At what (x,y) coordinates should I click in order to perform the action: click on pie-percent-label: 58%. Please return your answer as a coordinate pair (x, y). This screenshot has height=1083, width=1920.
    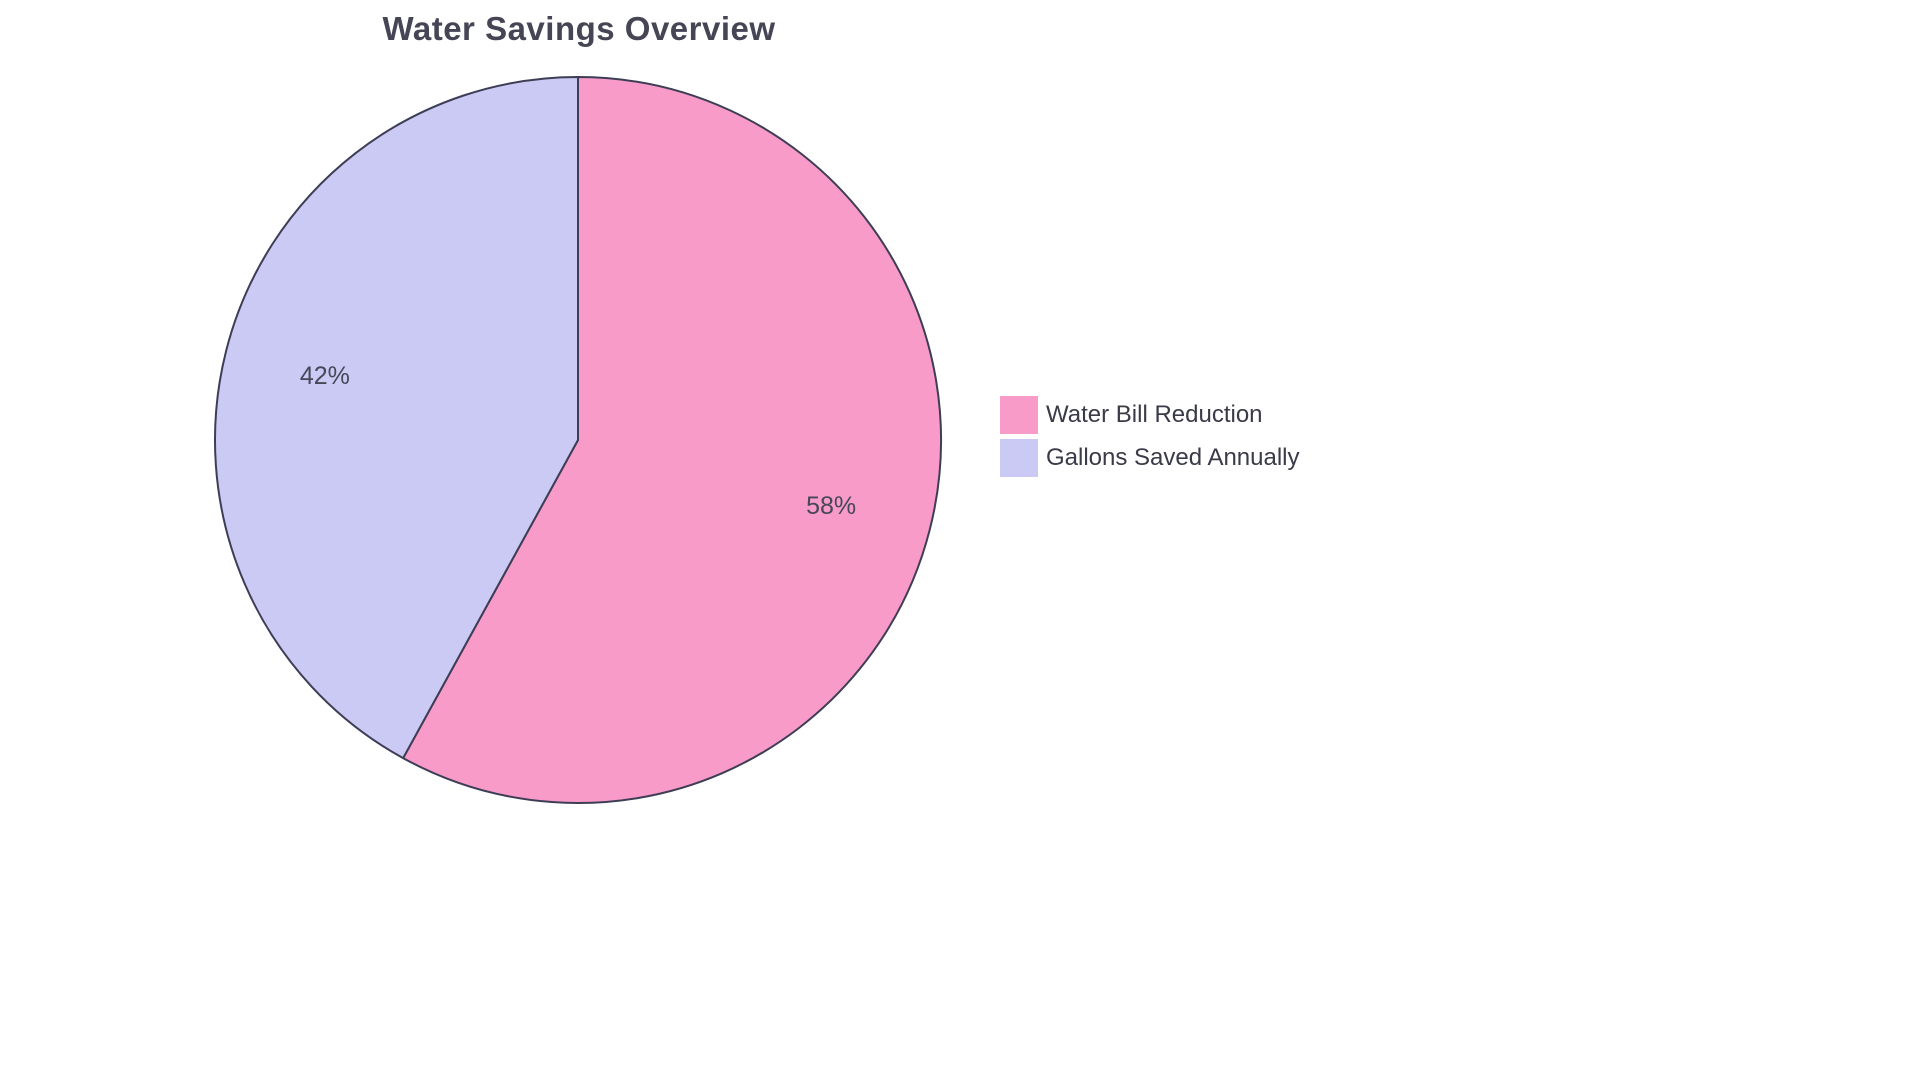
    Looking at the image, I should click on (831, 506).